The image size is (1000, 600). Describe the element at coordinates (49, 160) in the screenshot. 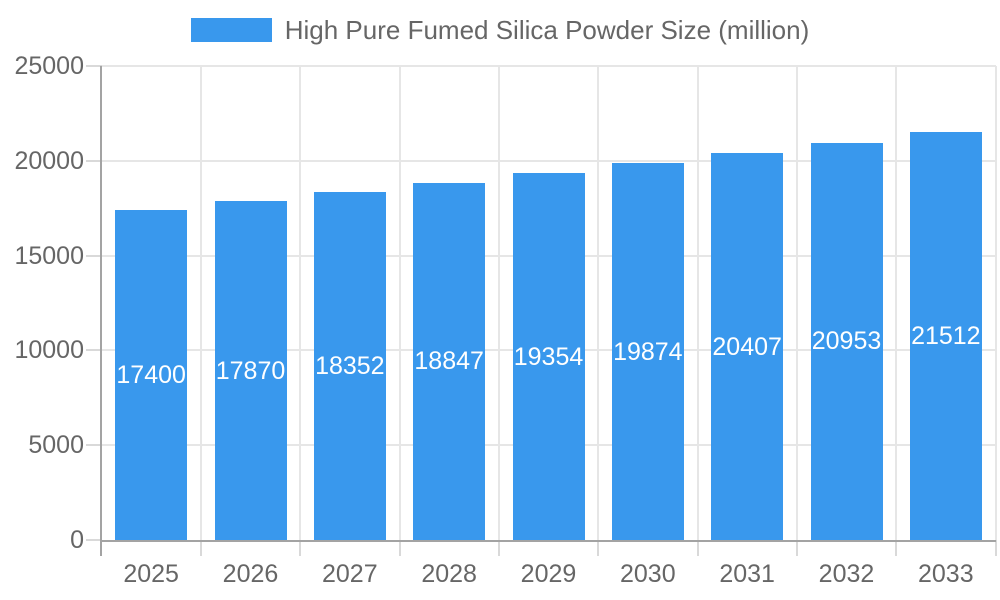

I see `y-tick-label: 20000` at that location.